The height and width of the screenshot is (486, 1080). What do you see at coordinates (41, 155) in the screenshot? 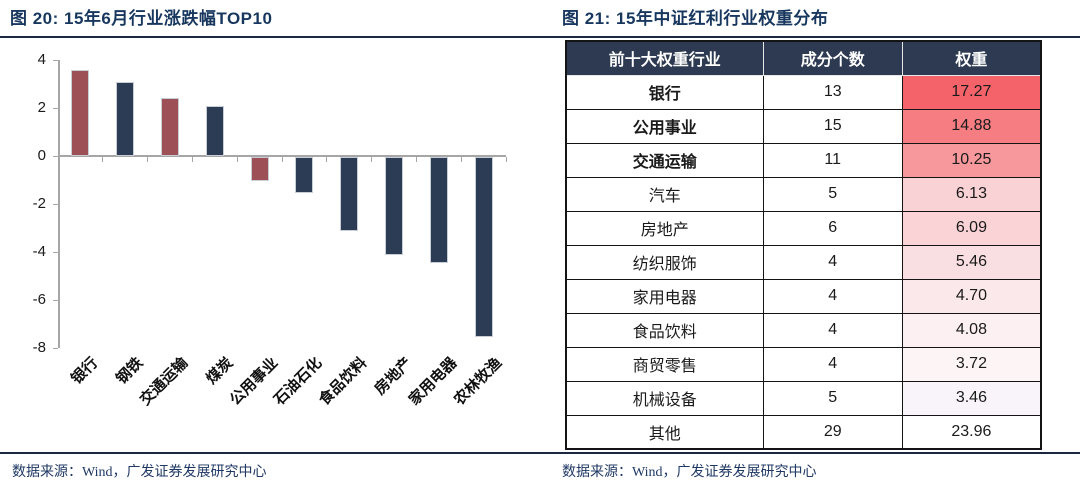
I see `y-axis-tick-label: 0` at bounding box center [41, 155].